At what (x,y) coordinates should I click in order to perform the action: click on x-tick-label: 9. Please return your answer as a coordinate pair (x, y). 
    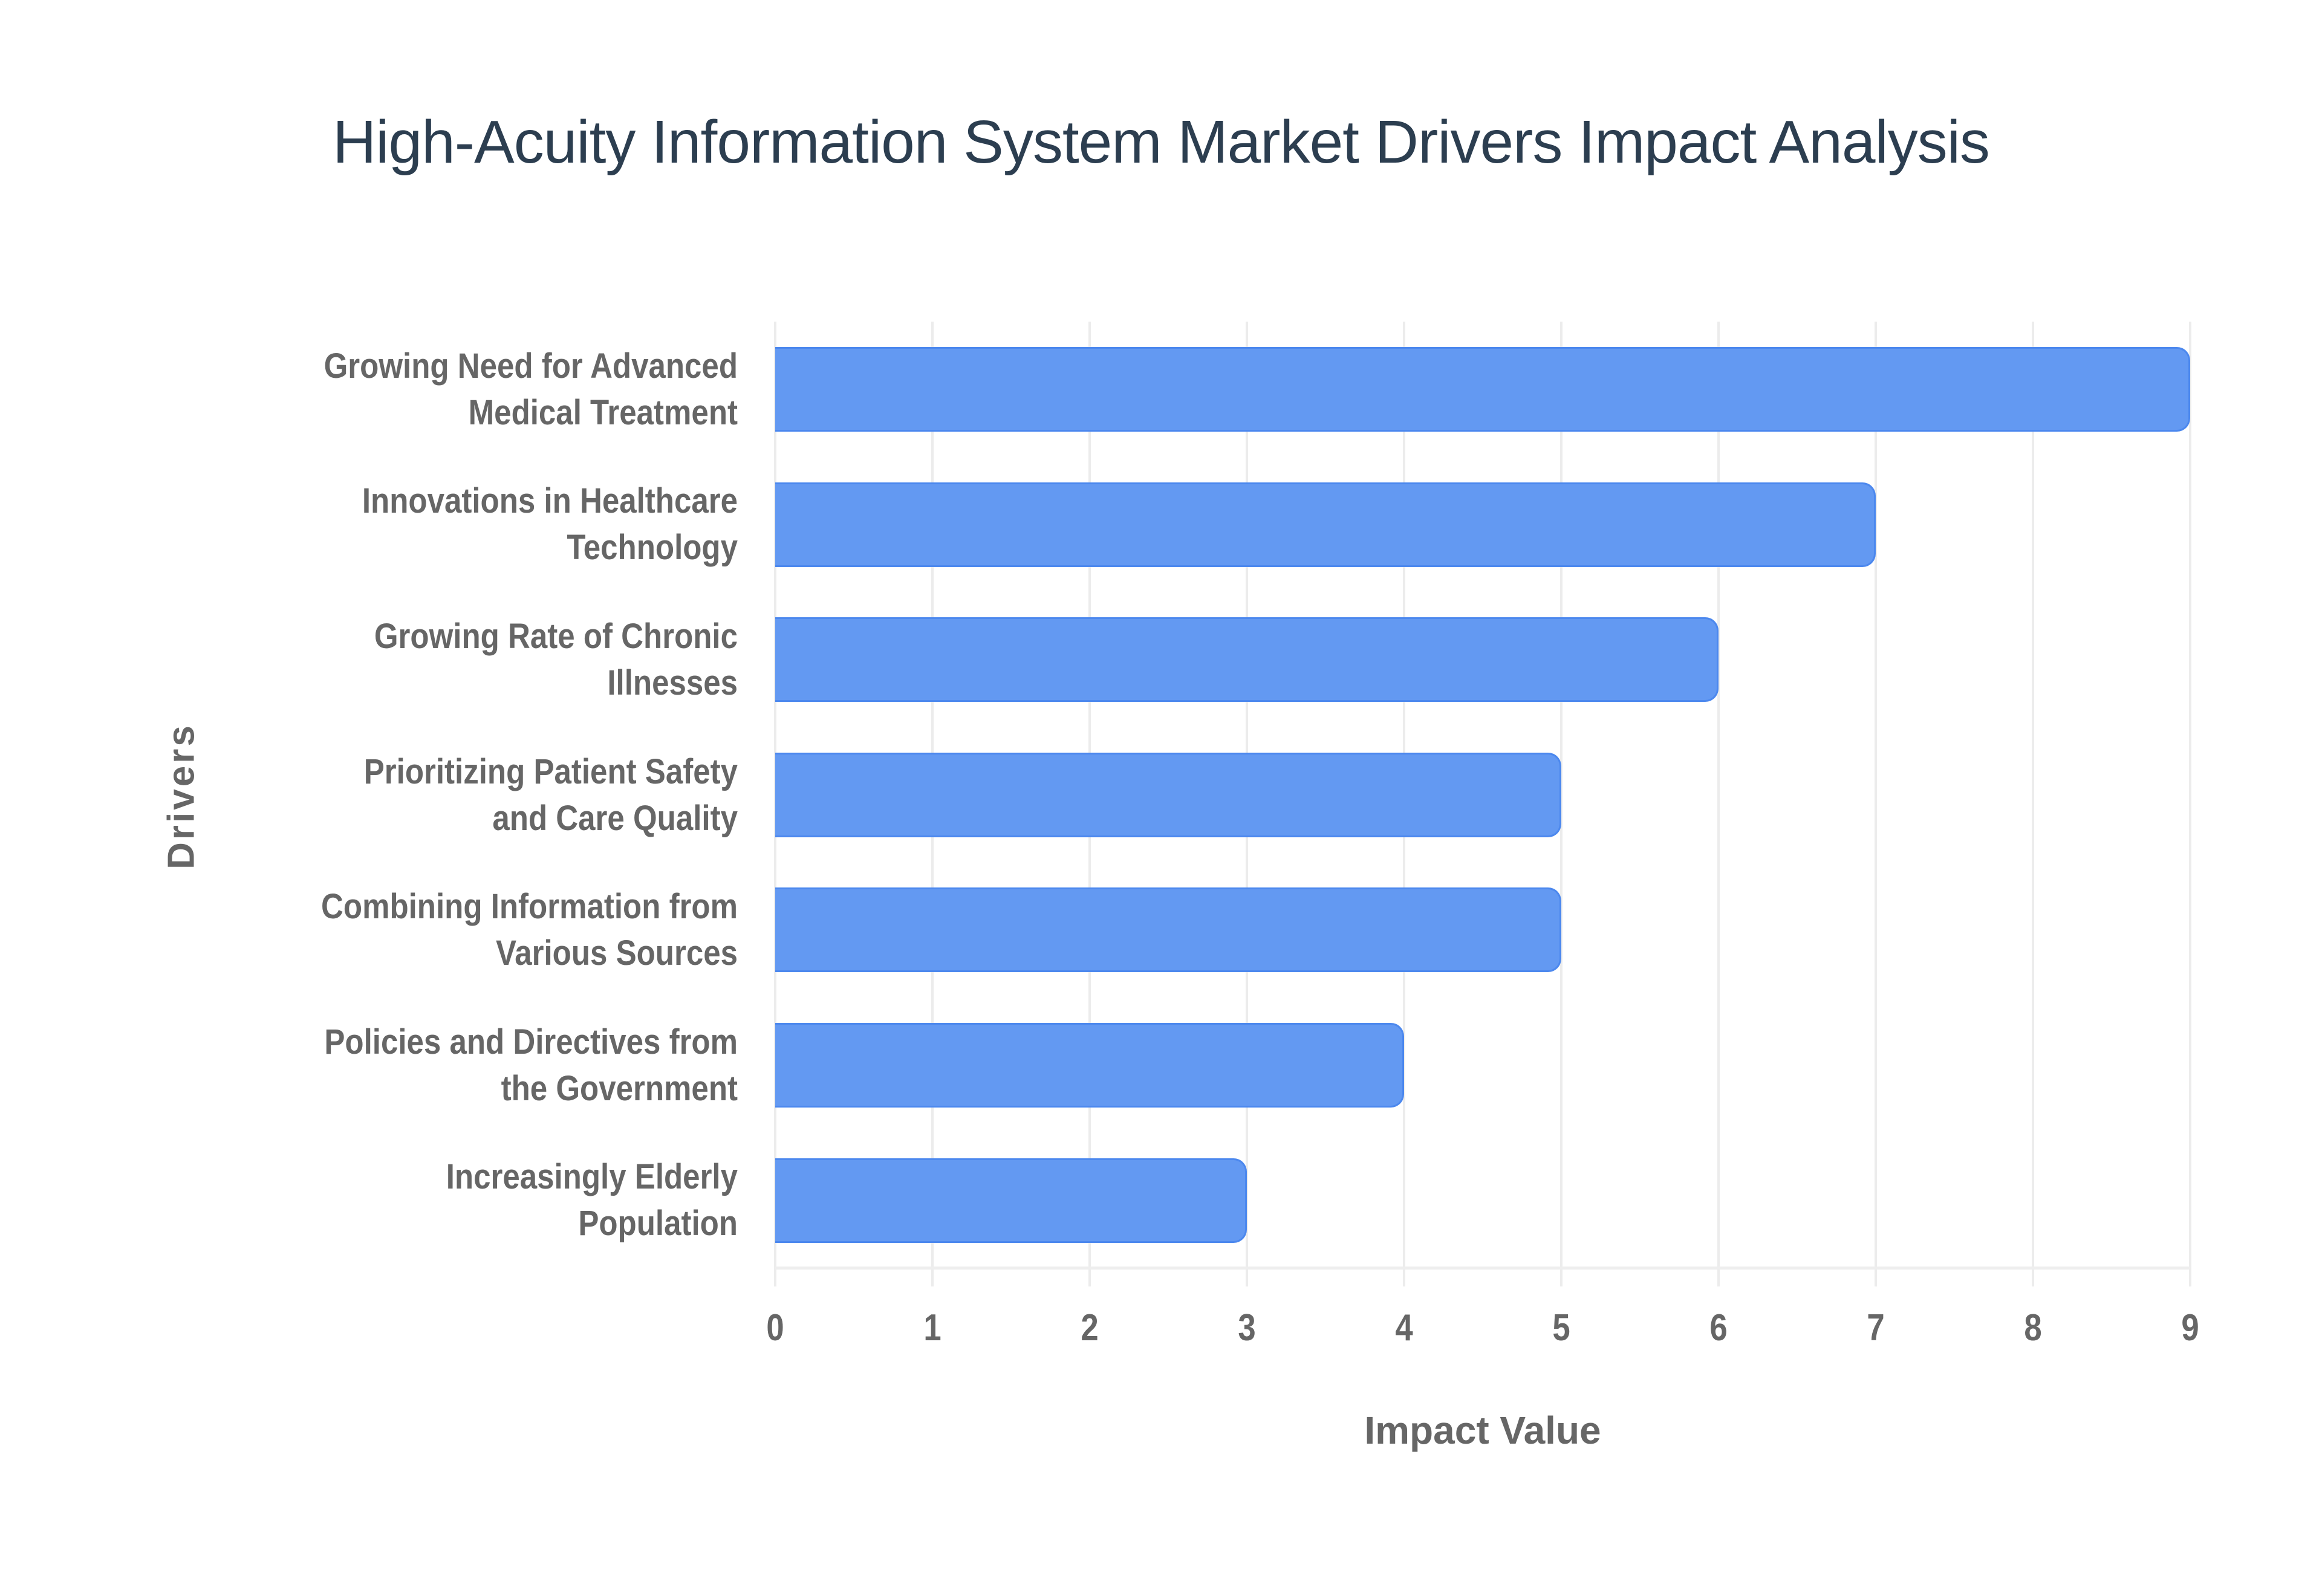
    Looking at the image, I should click on (2190, 1328).